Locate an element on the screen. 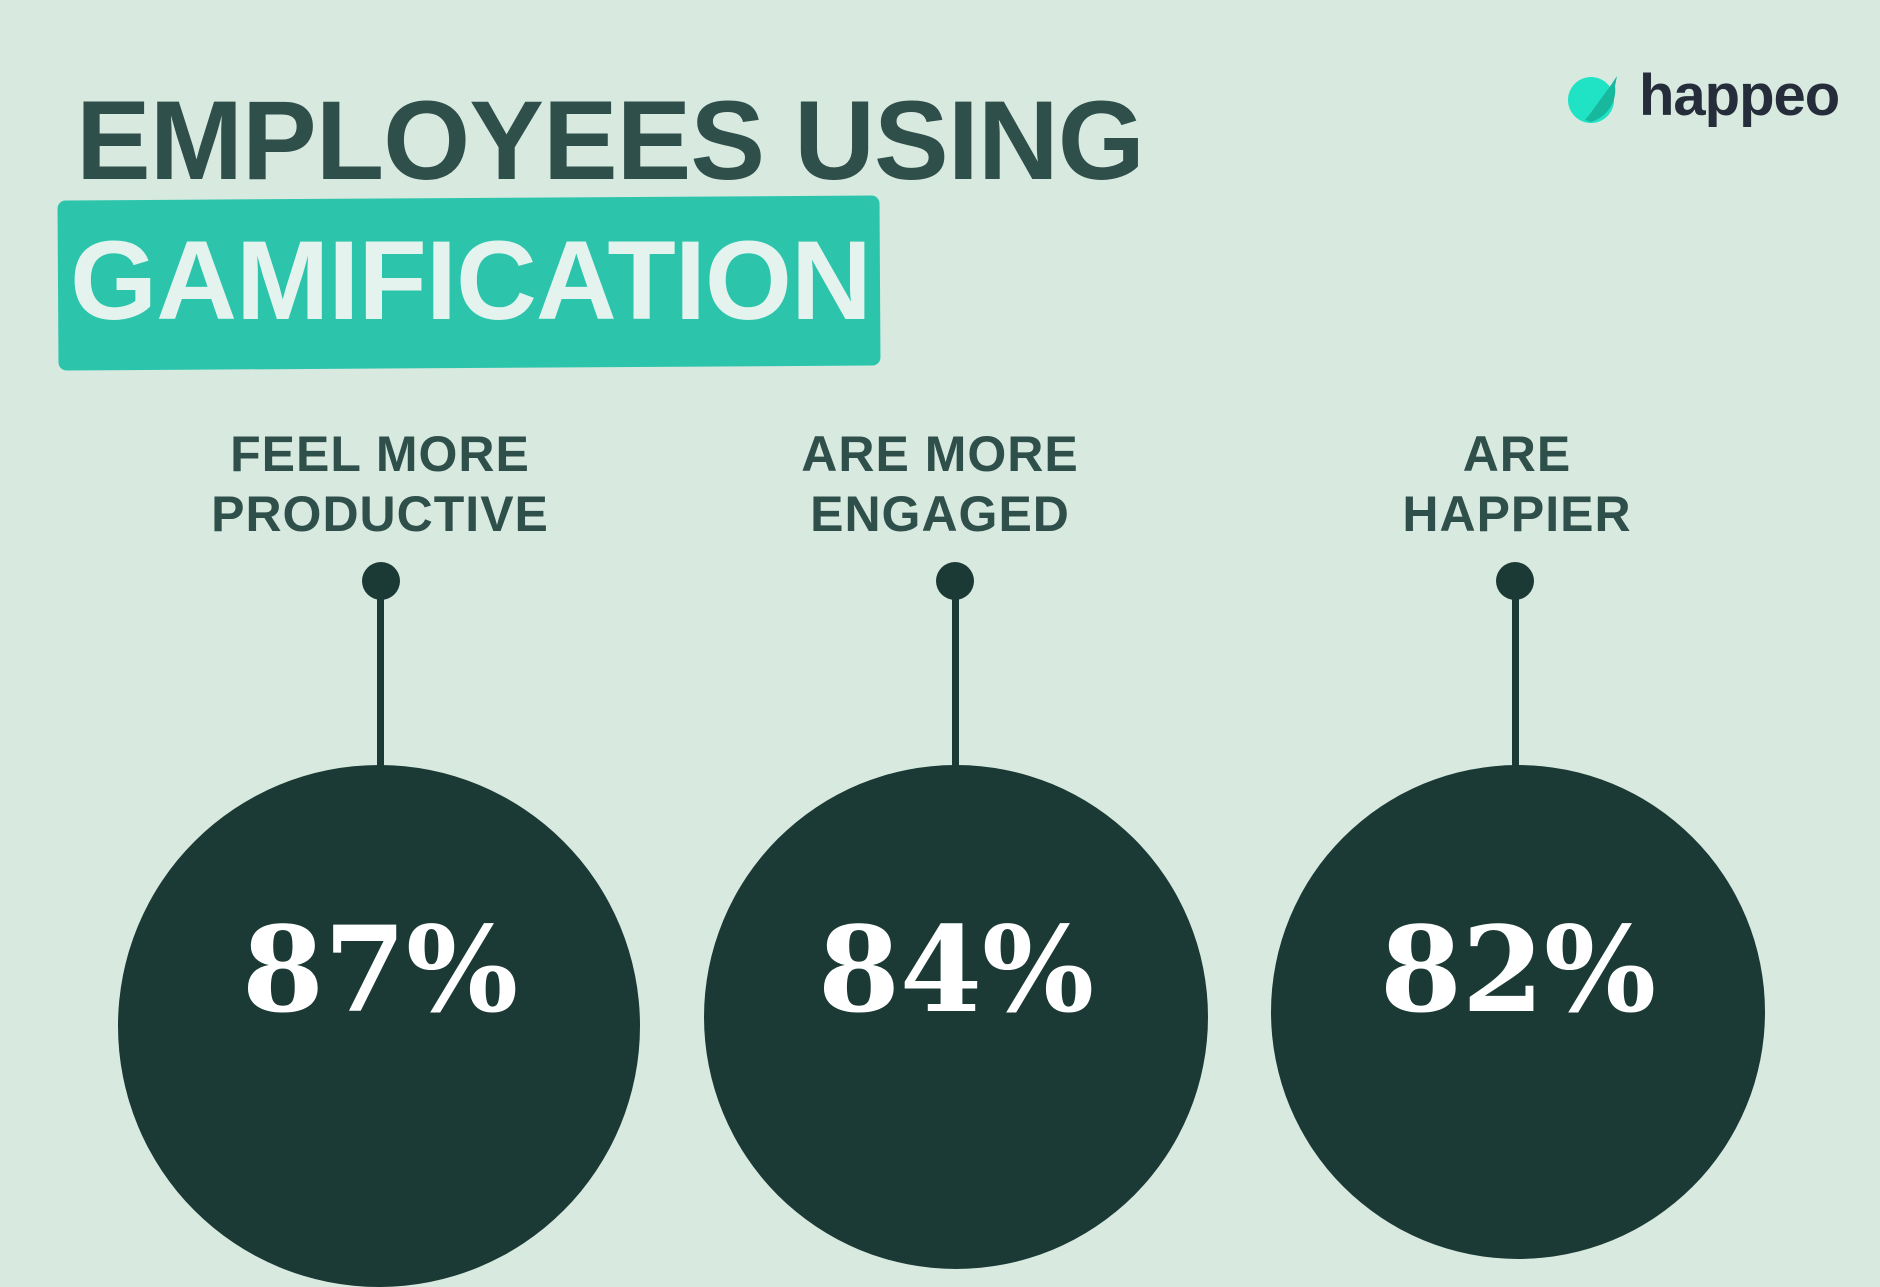 The height and width of the screenshot is (1287, 1880). label-line: PRODUCTIVE is located at coordinates (380, 514).